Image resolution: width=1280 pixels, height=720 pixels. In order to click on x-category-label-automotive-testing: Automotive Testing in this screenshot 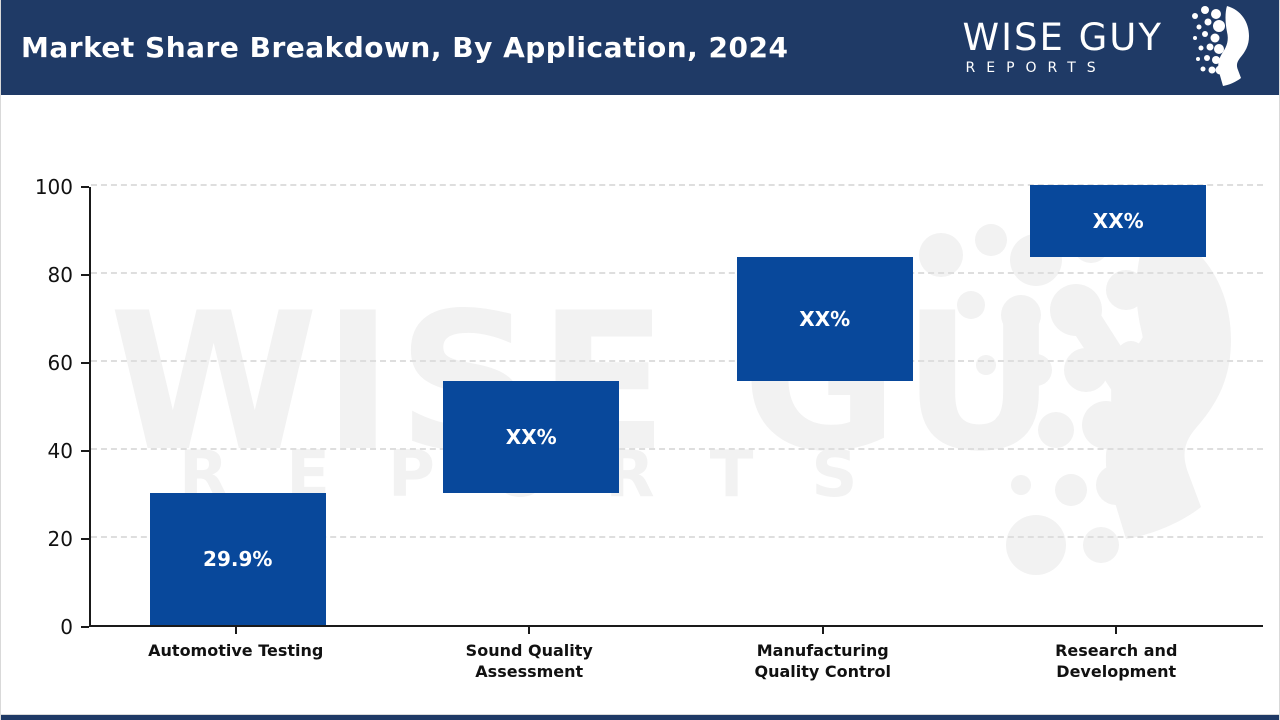, I will do `click(236, 650)`.